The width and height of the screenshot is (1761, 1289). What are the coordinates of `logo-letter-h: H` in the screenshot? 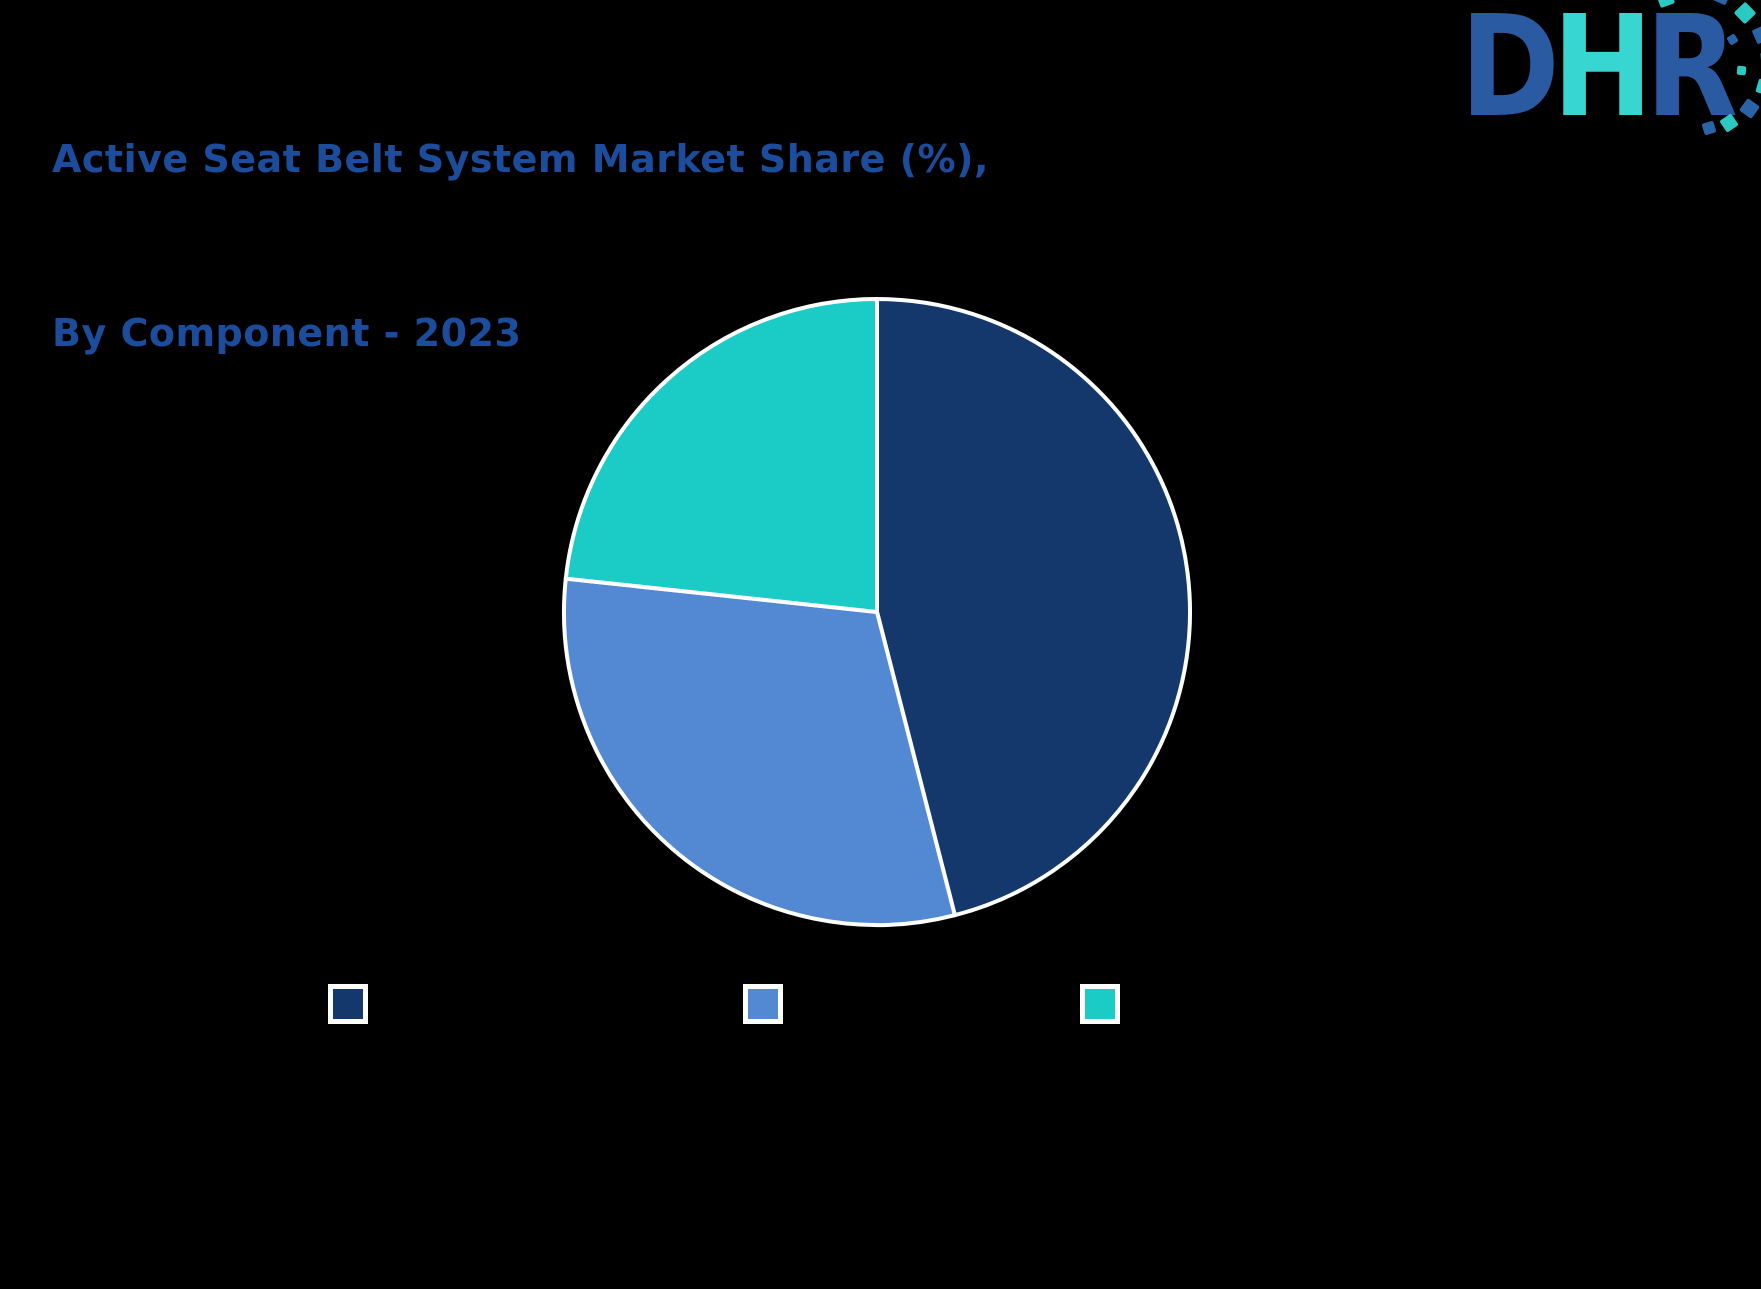 It's located at (1602, 74).